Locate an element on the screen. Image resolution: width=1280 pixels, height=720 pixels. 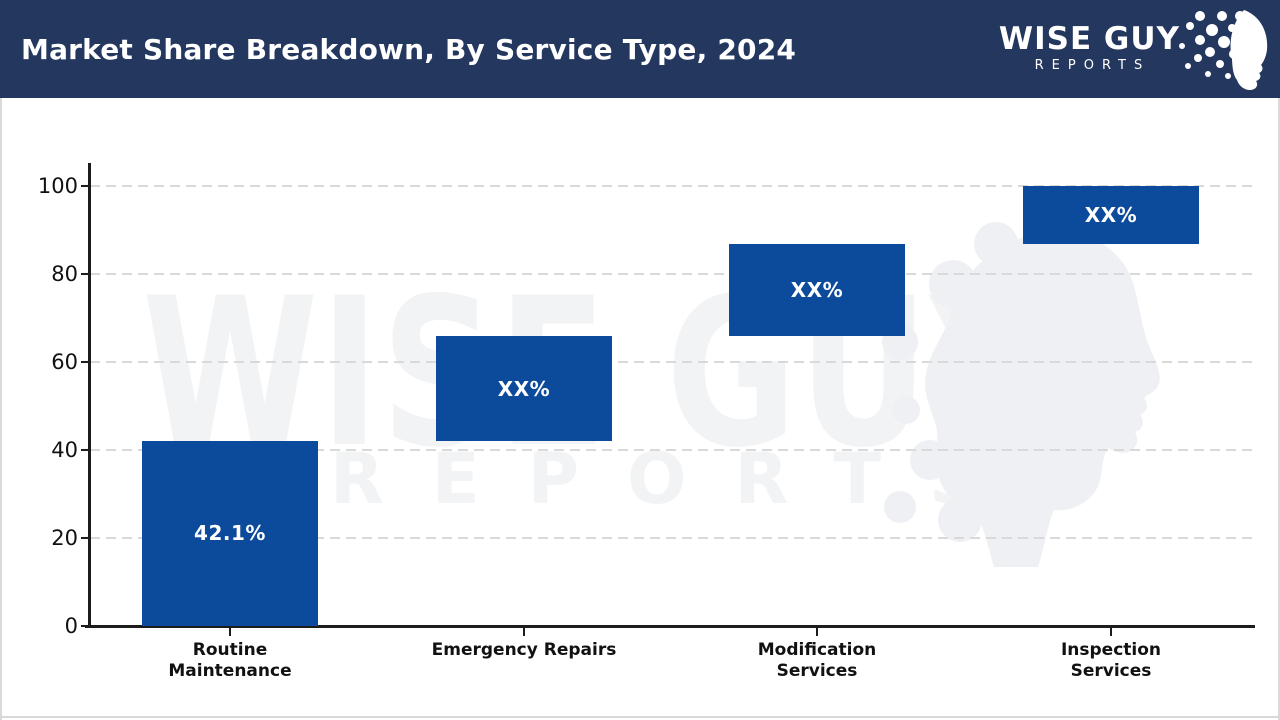
logo-subtext: REPORTS is located at coordinates (1092, 65).